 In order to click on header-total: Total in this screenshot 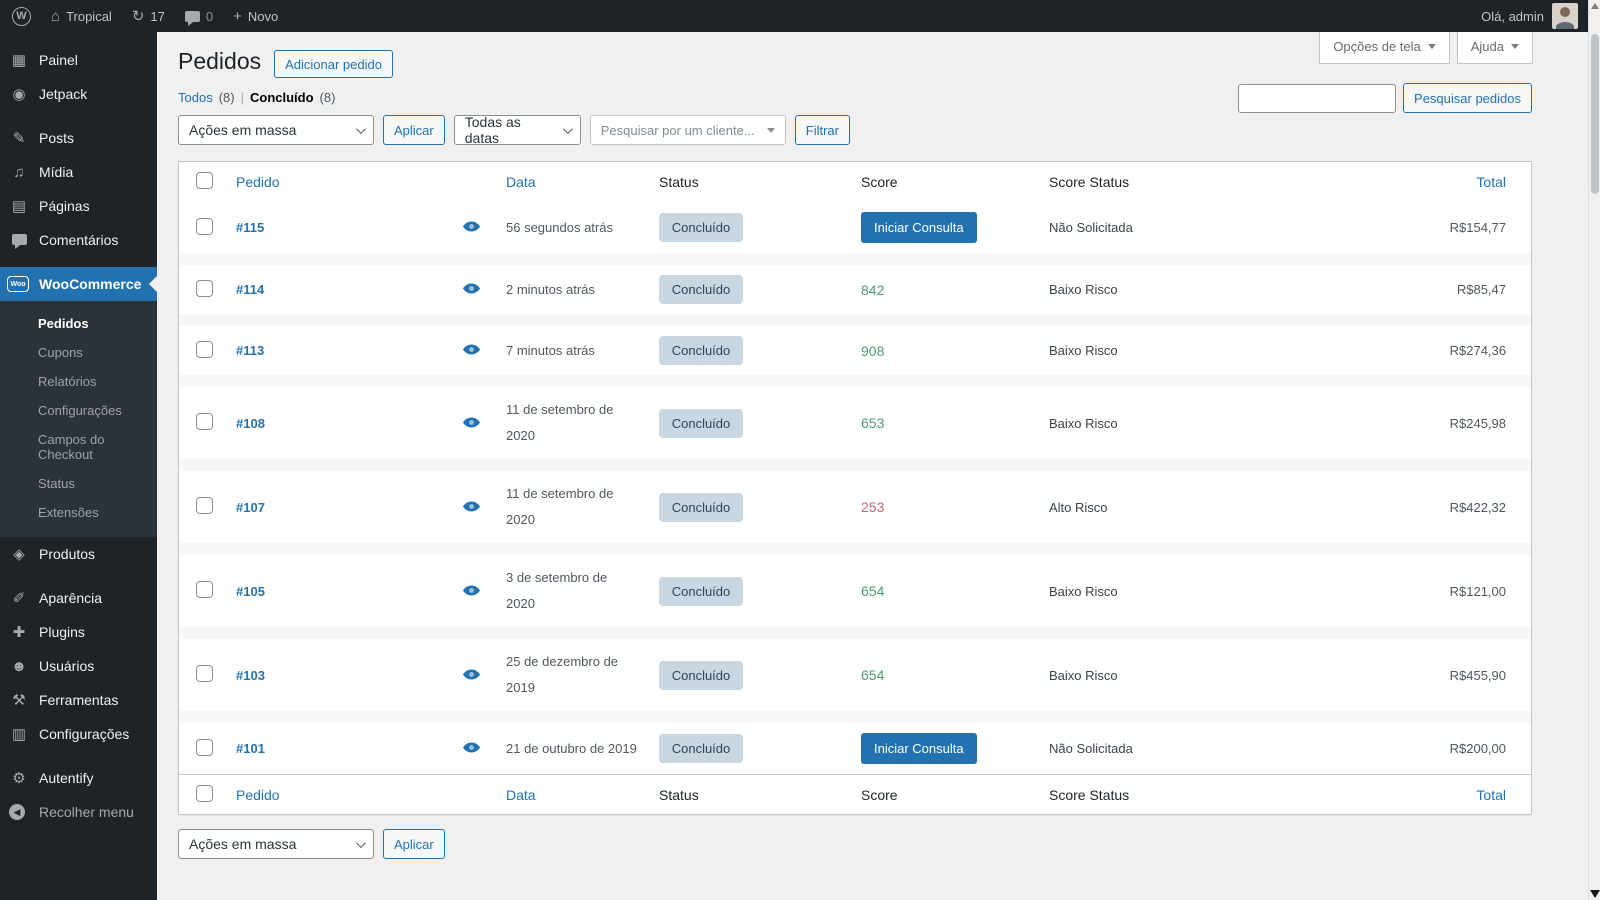, I will do `click(1491, 182)`.